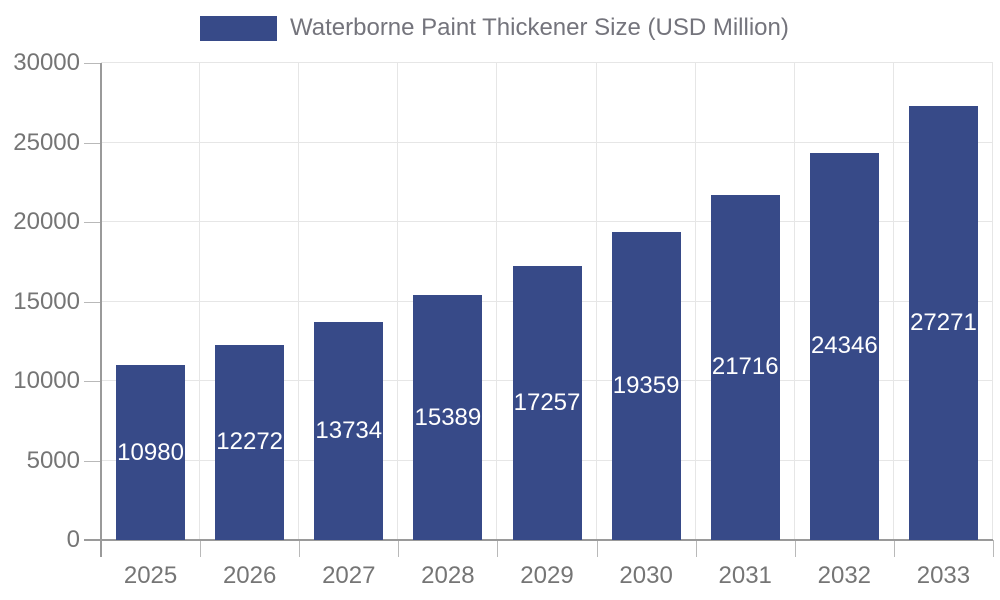 Image resolution: width=1000 pixels, height=600 pixels. Describe the element at coordinates (349, 575) in the screenshot. I see `x-tick-label: 2027` at that location.